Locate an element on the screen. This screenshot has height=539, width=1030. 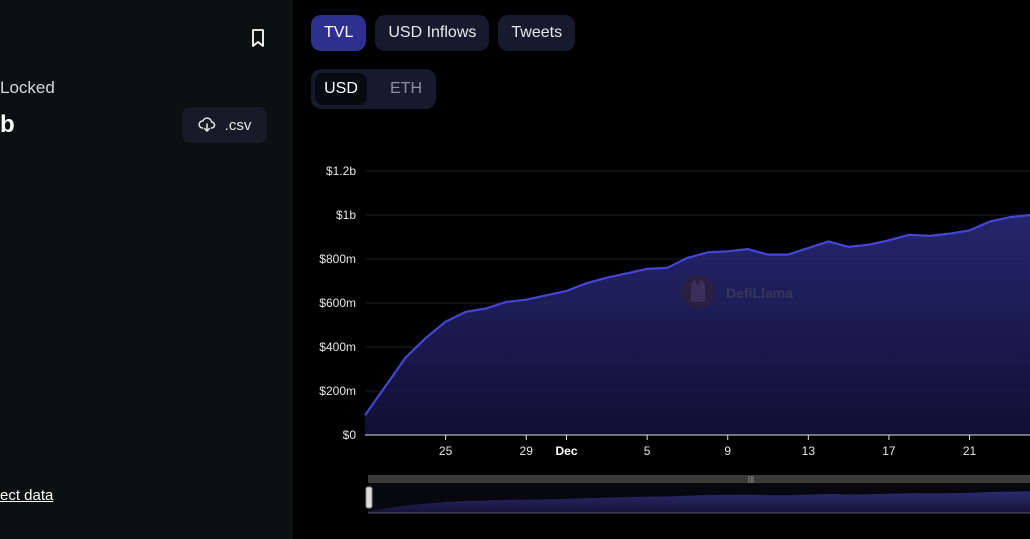
y-tick-label: $400m is located at coordinates (337, 347).